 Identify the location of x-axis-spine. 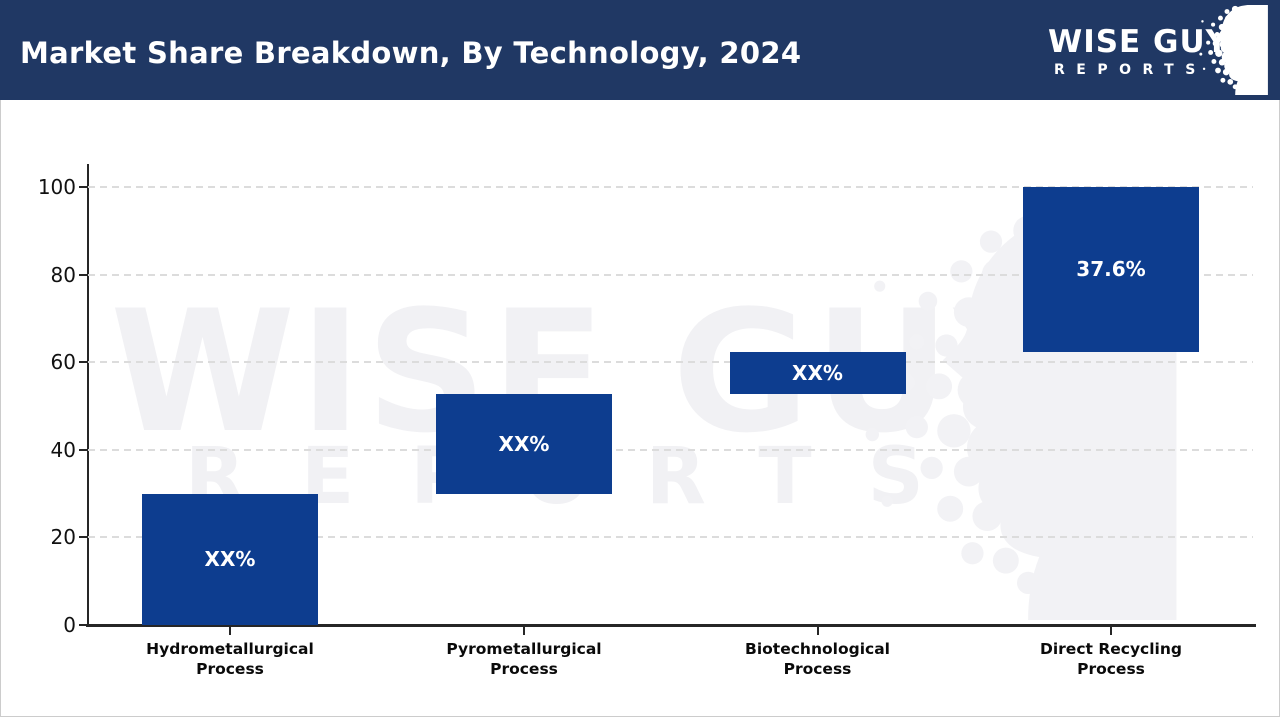
(671, 625).